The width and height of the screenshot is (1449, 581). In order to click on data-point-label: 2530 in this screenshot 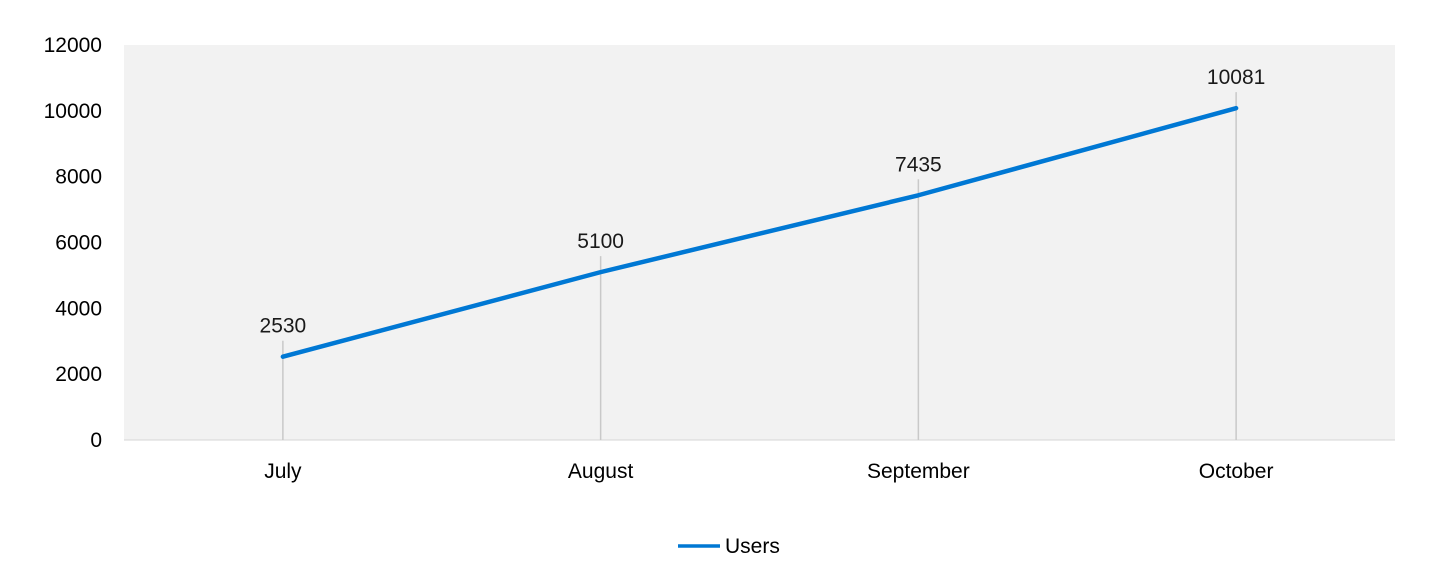, I will do `click(283, 326)`.